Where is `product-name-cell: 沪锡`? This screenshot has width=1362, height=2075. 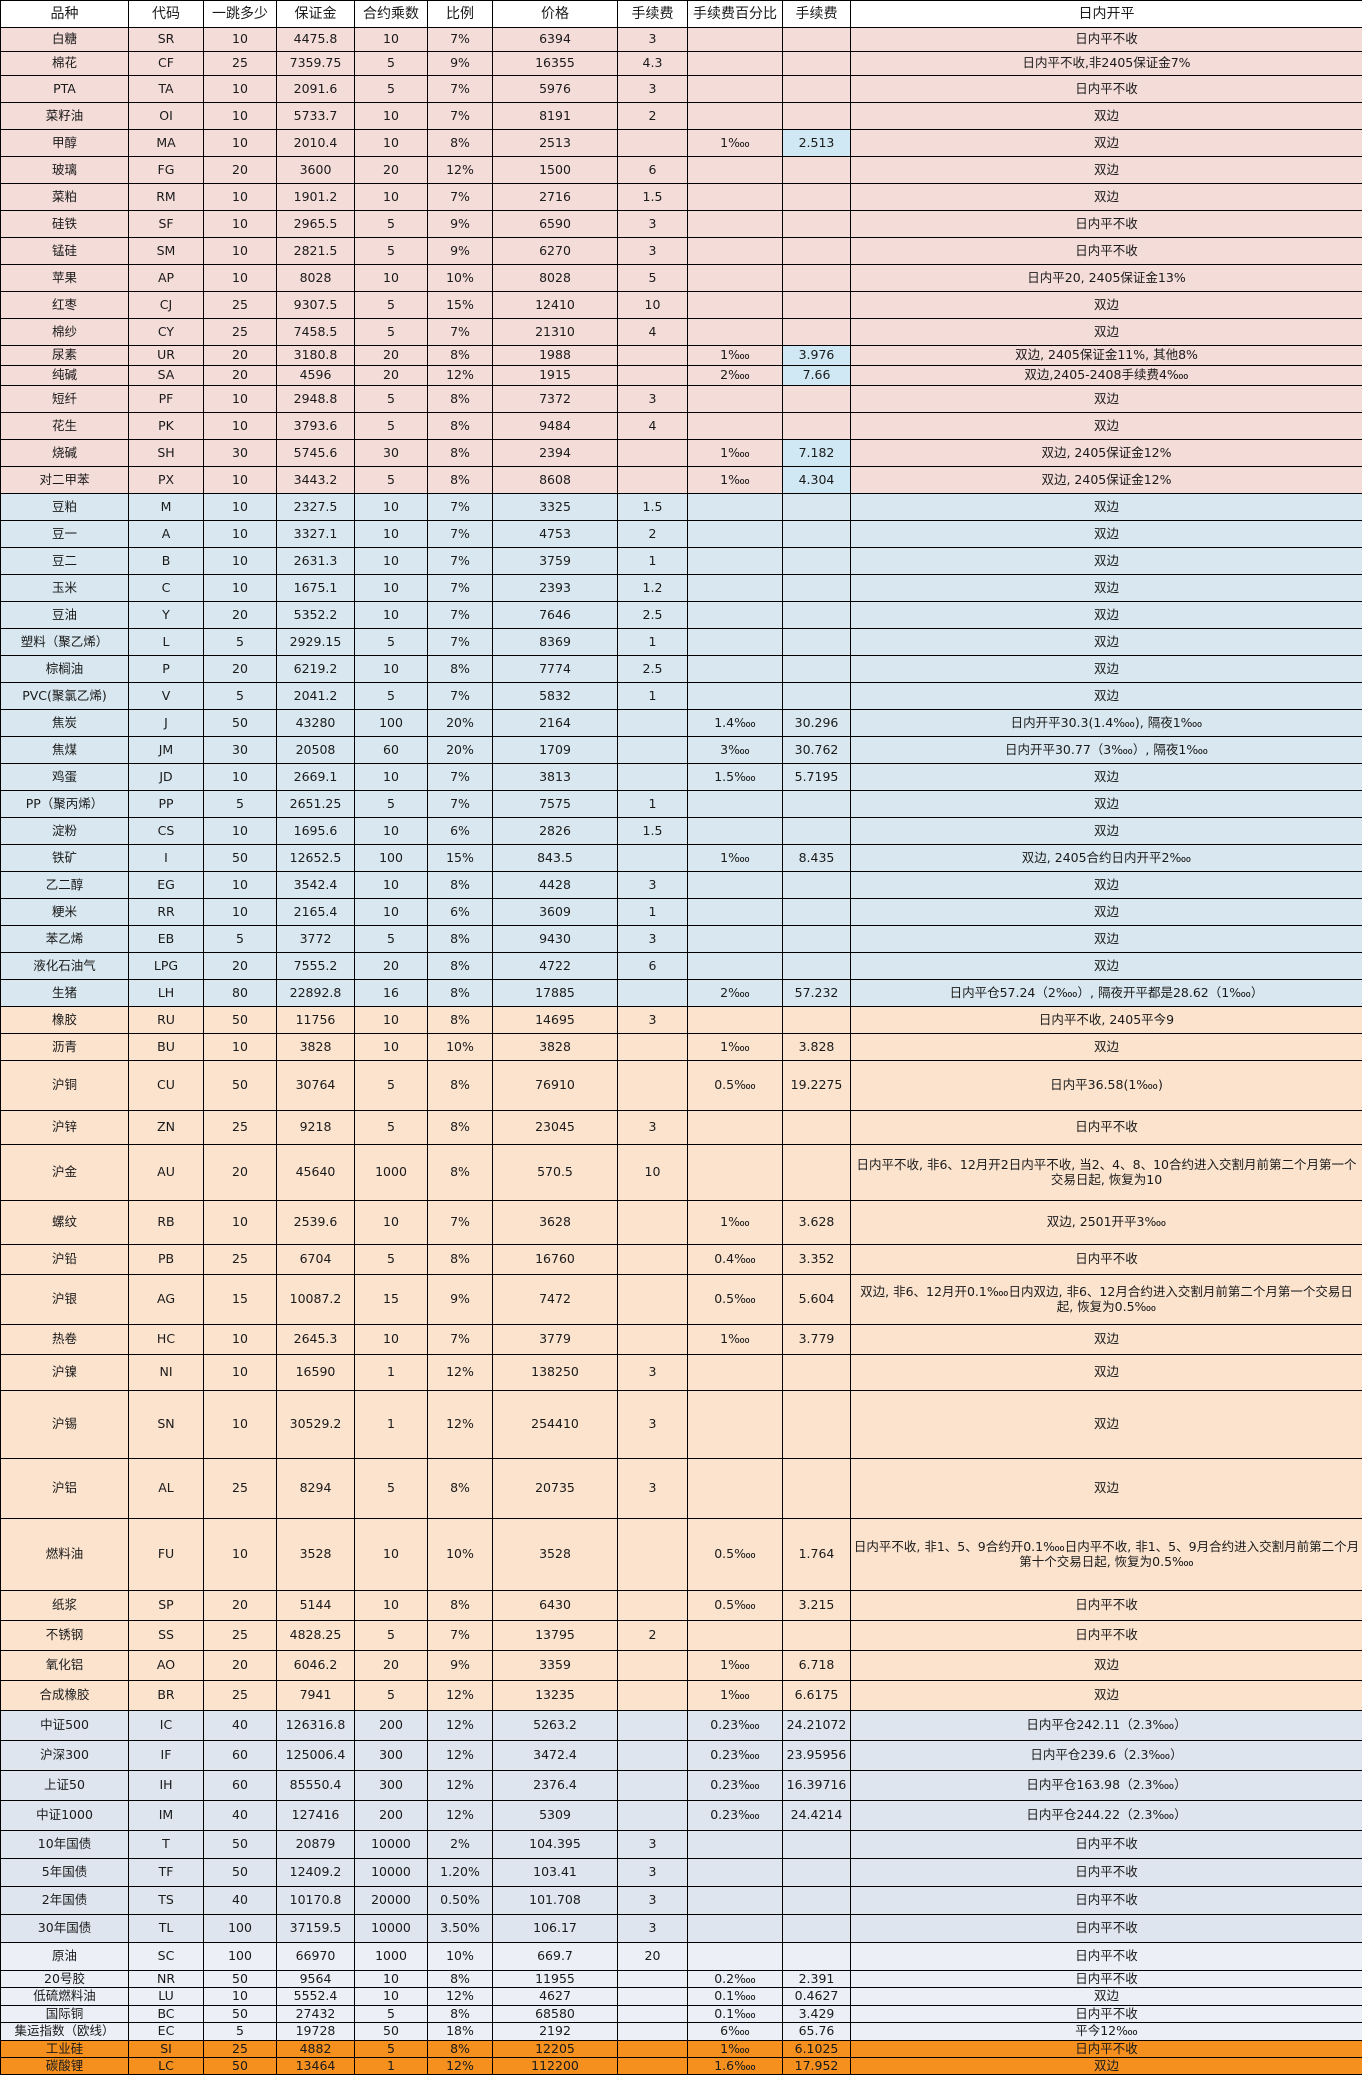 product-name-cell: 沪锡 is located at coordinates (65, 1425).